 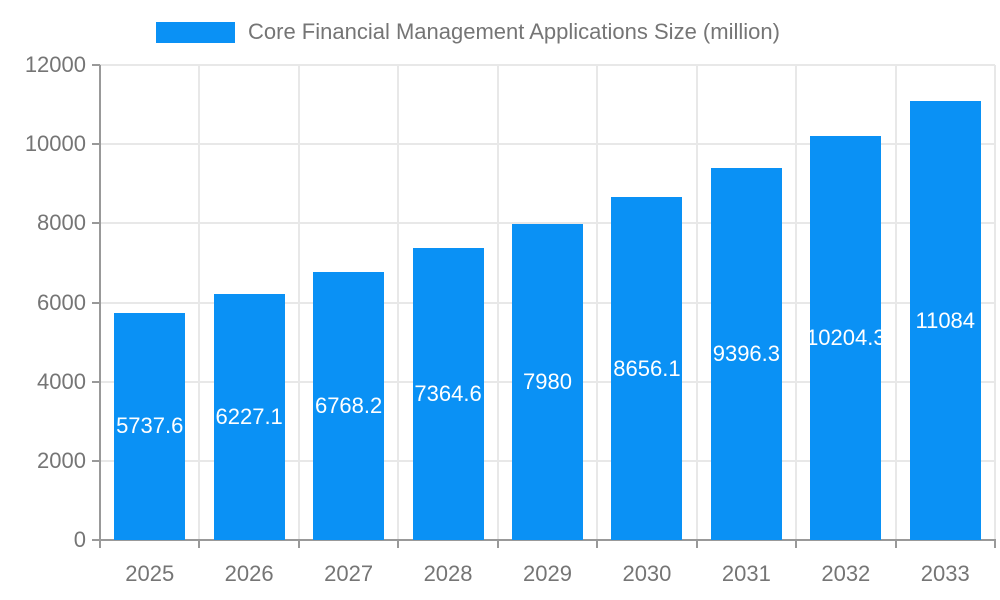 I want to click on x-axis-label: 2031, so click(x=746, y=573).